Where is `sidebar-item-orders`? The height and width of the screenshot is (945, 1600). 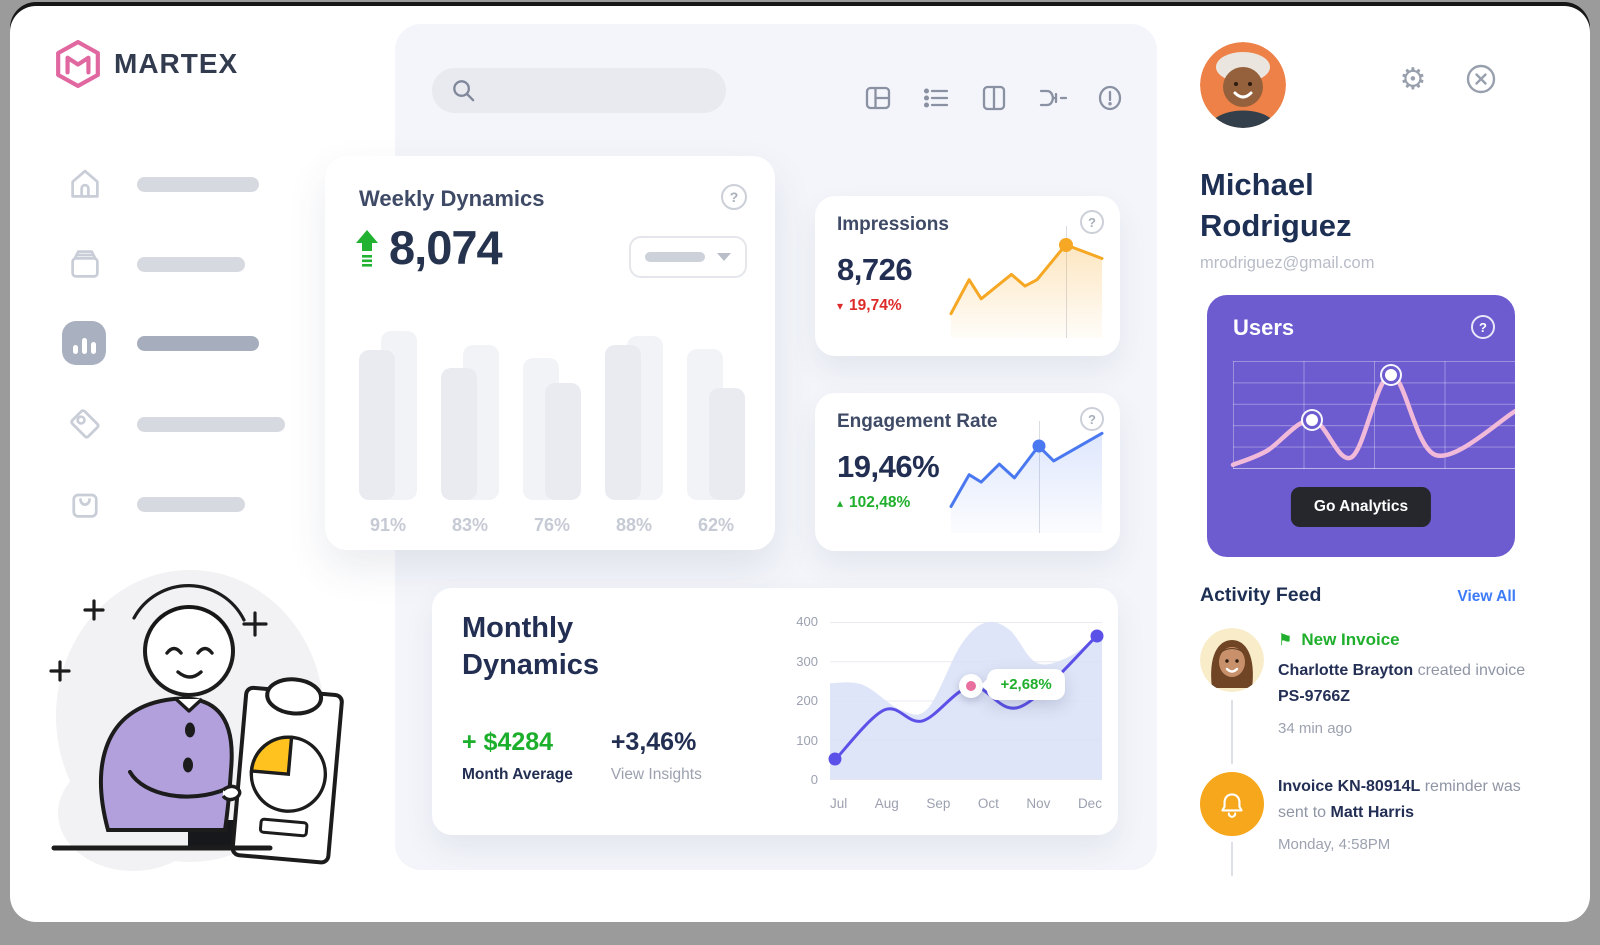
sidebar-item-orders is located at coordinates (153, 504).